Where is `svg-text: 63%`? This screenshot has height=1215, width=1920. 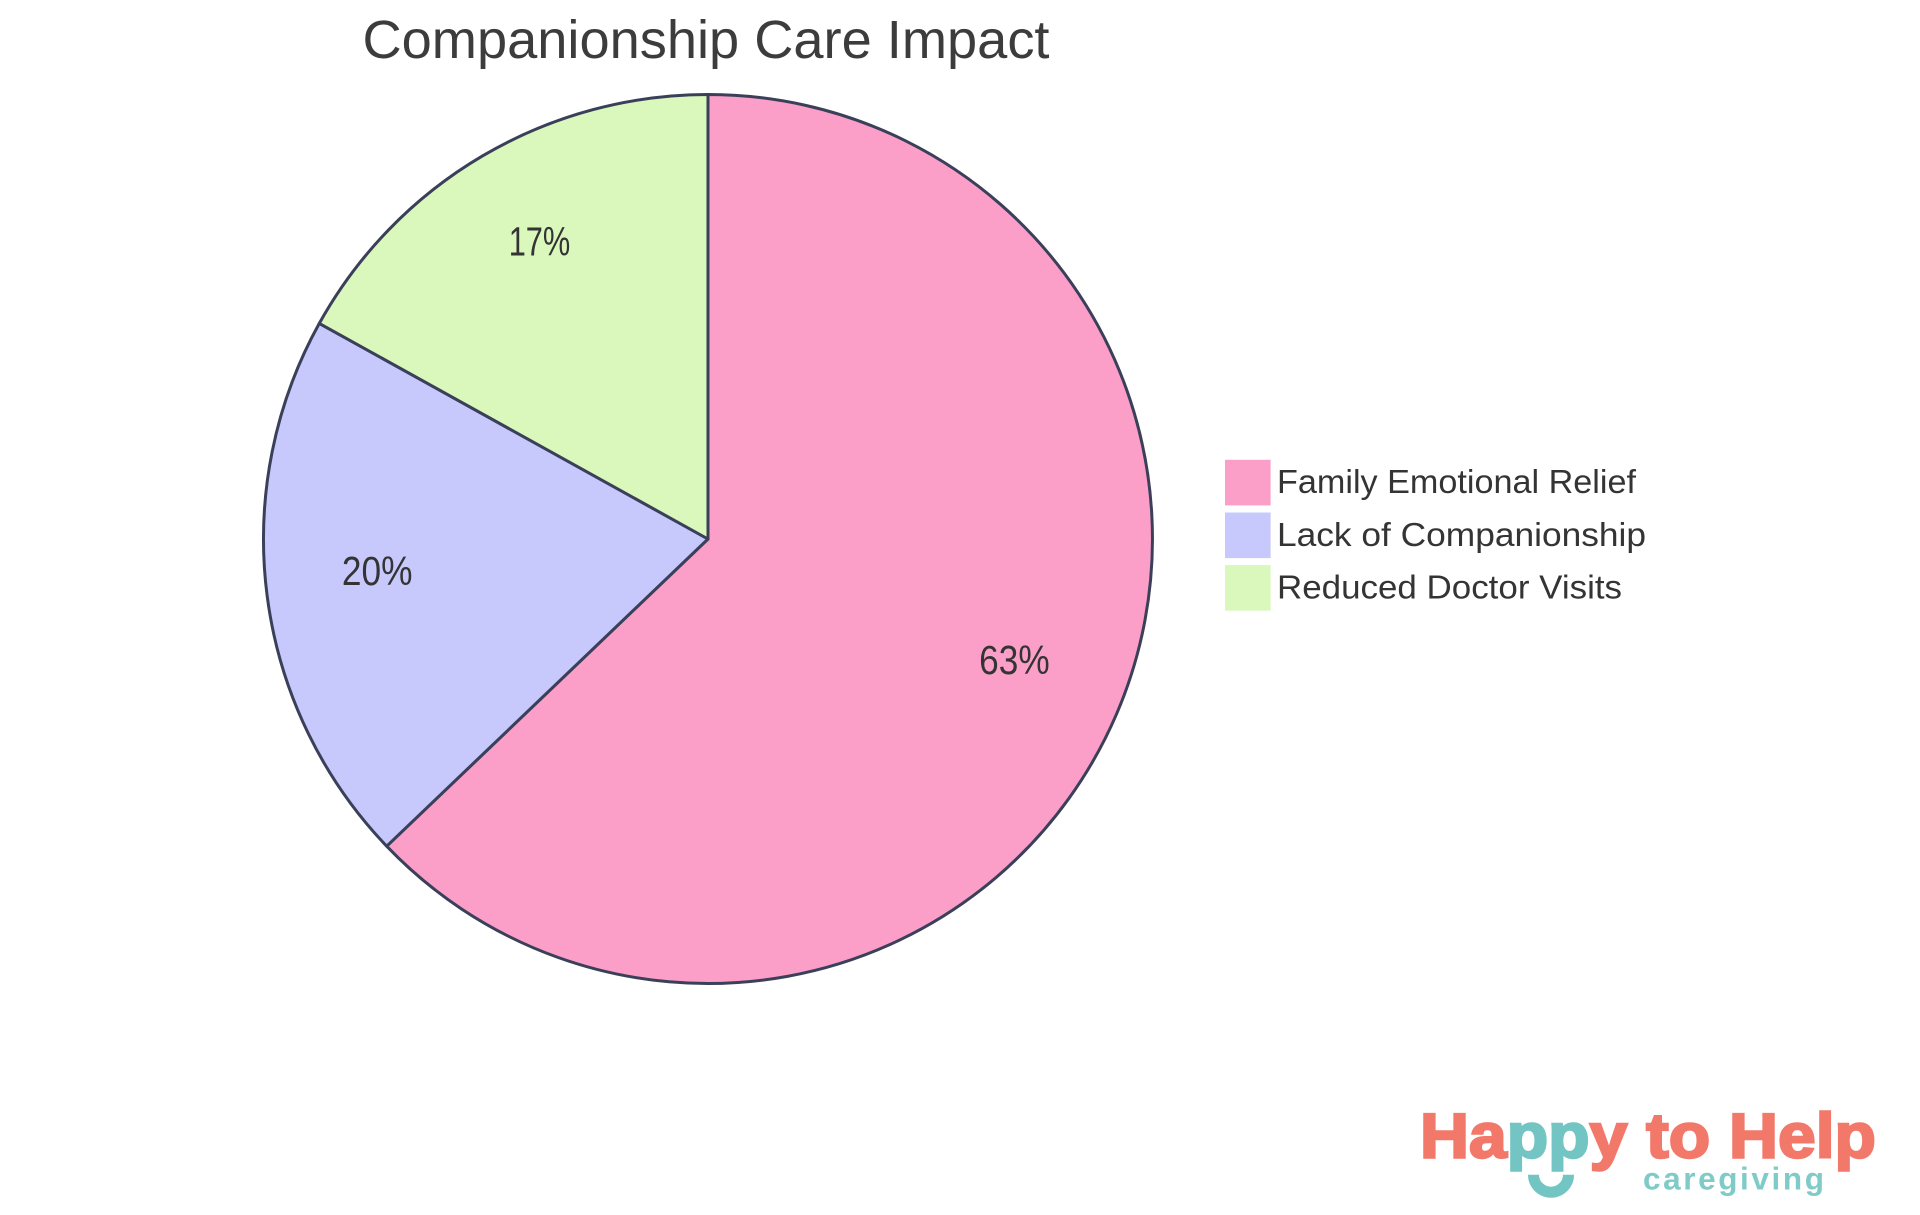 svg-text: 63% is located at coordinates (1014, 660).